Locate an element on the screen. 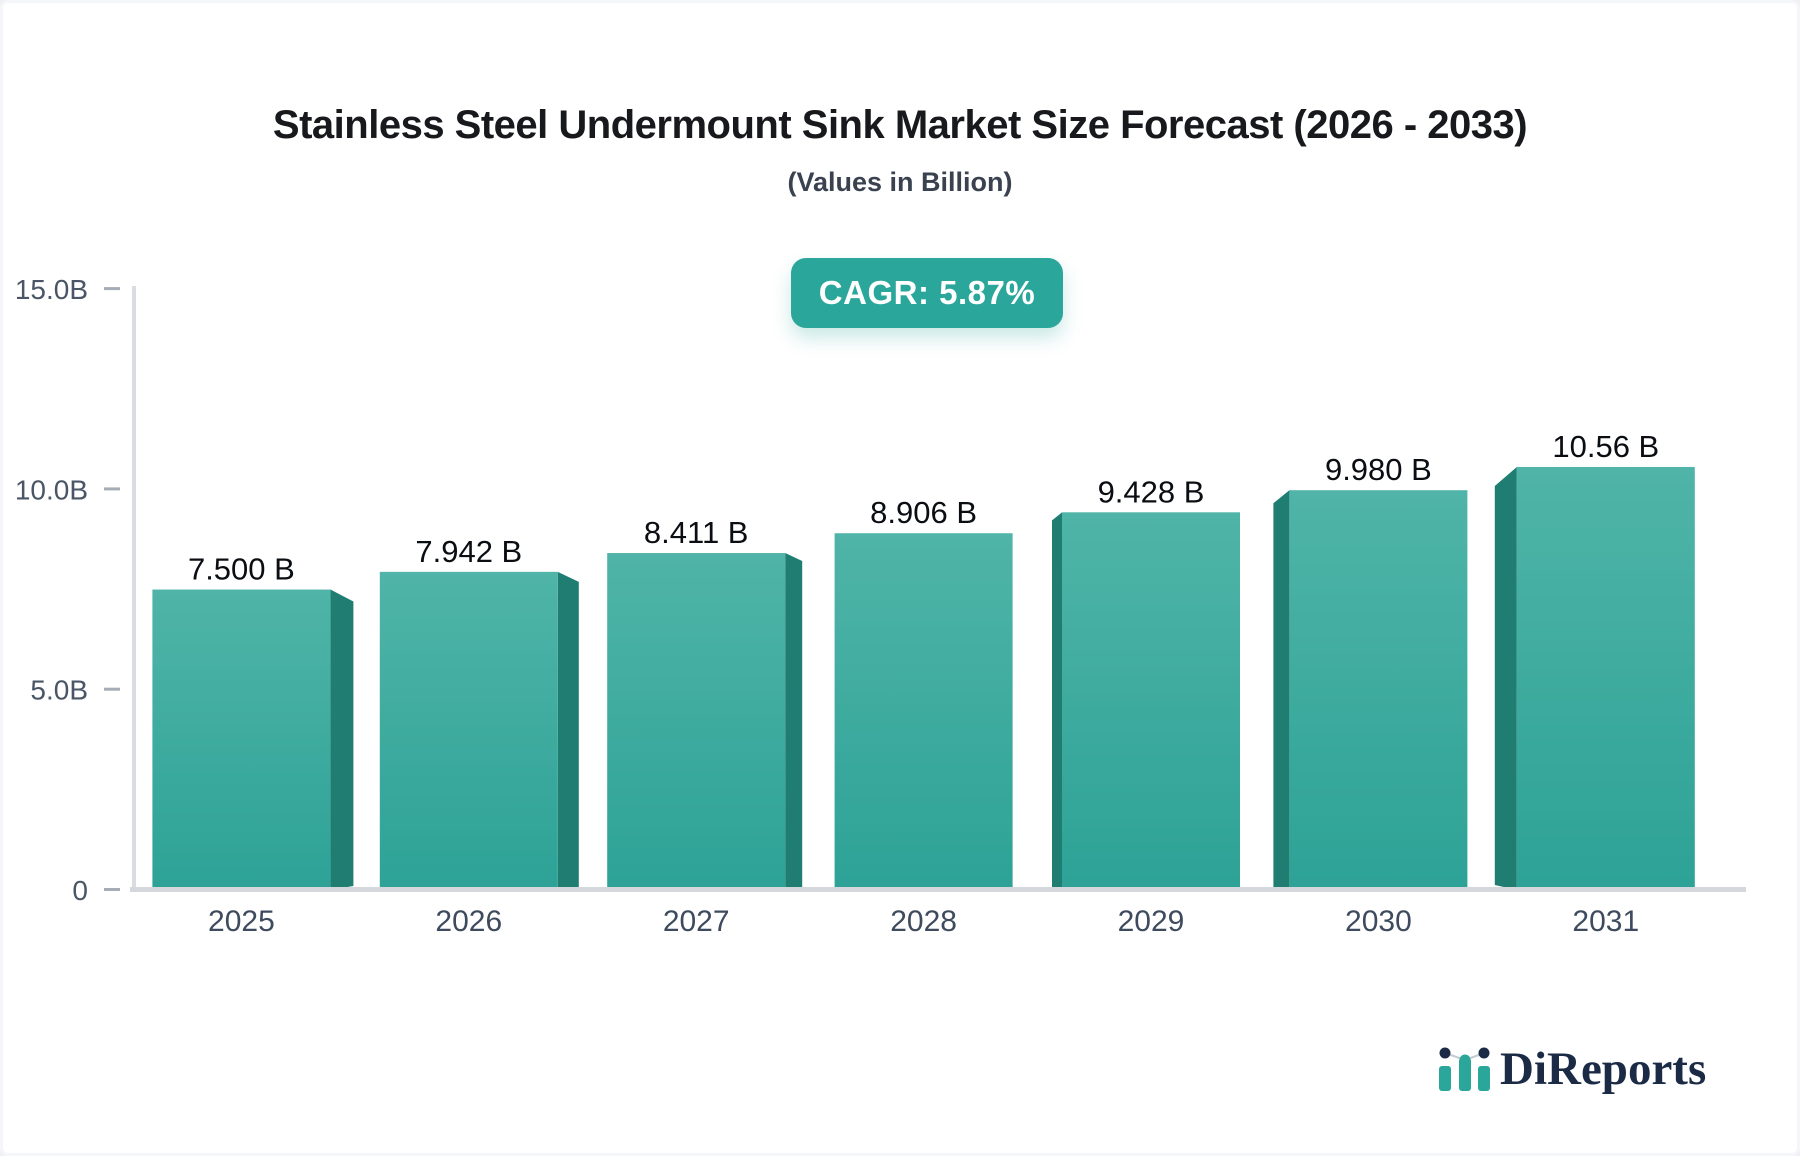 Image resolution: width=1800 pixels, height=1156 pixels. y-tick-label: 5.0B is located at coordinates (59, 690).